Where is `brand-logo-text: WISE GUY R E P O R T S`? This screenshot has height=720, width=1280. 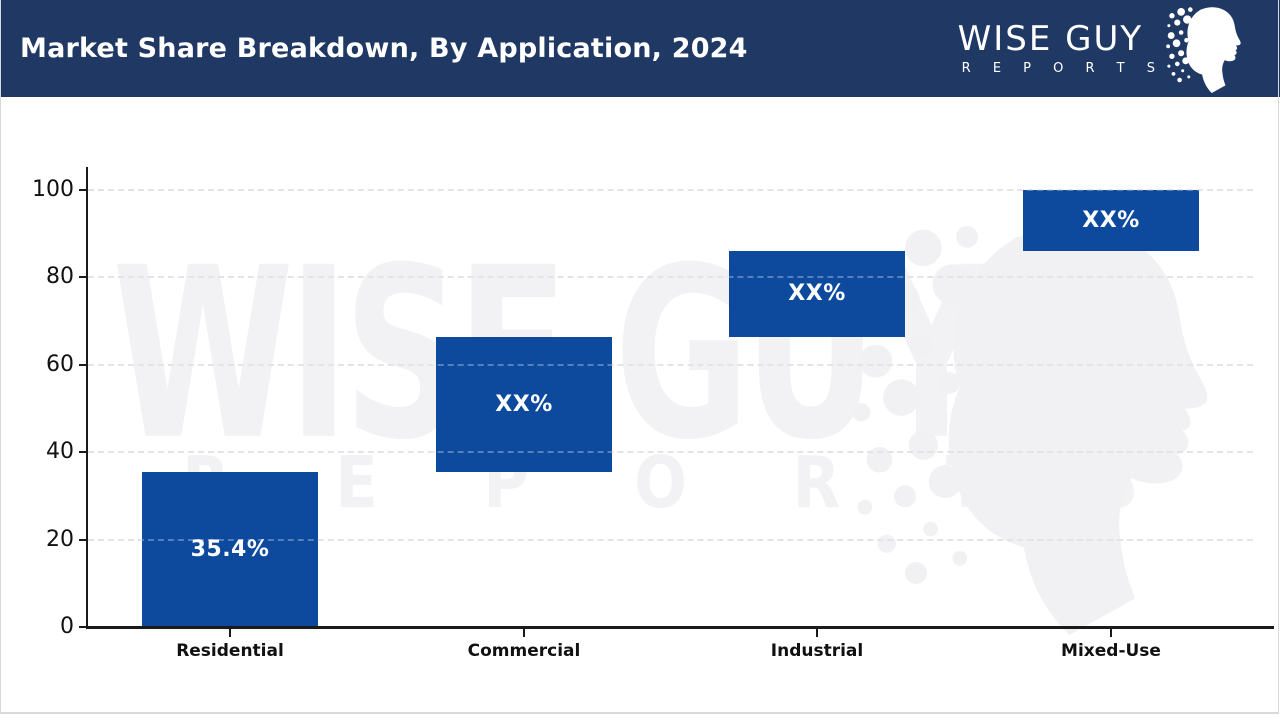 brand-logo-text: WISE GUY R E P O R T S is located at coordinates (1061, 48).